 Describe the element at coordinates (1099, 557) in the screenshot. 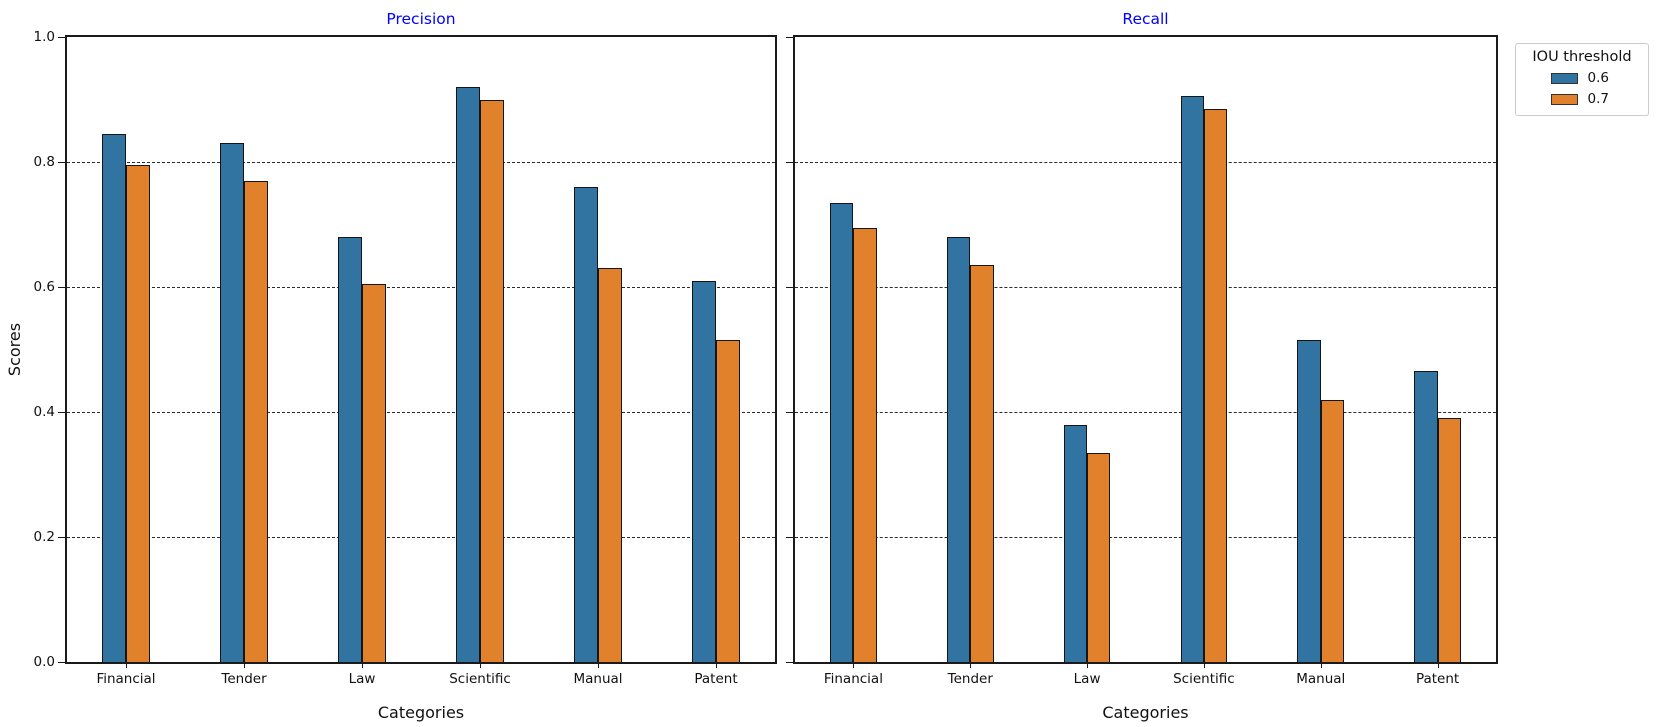

I see `recall-bar-law-iou07` at that location.